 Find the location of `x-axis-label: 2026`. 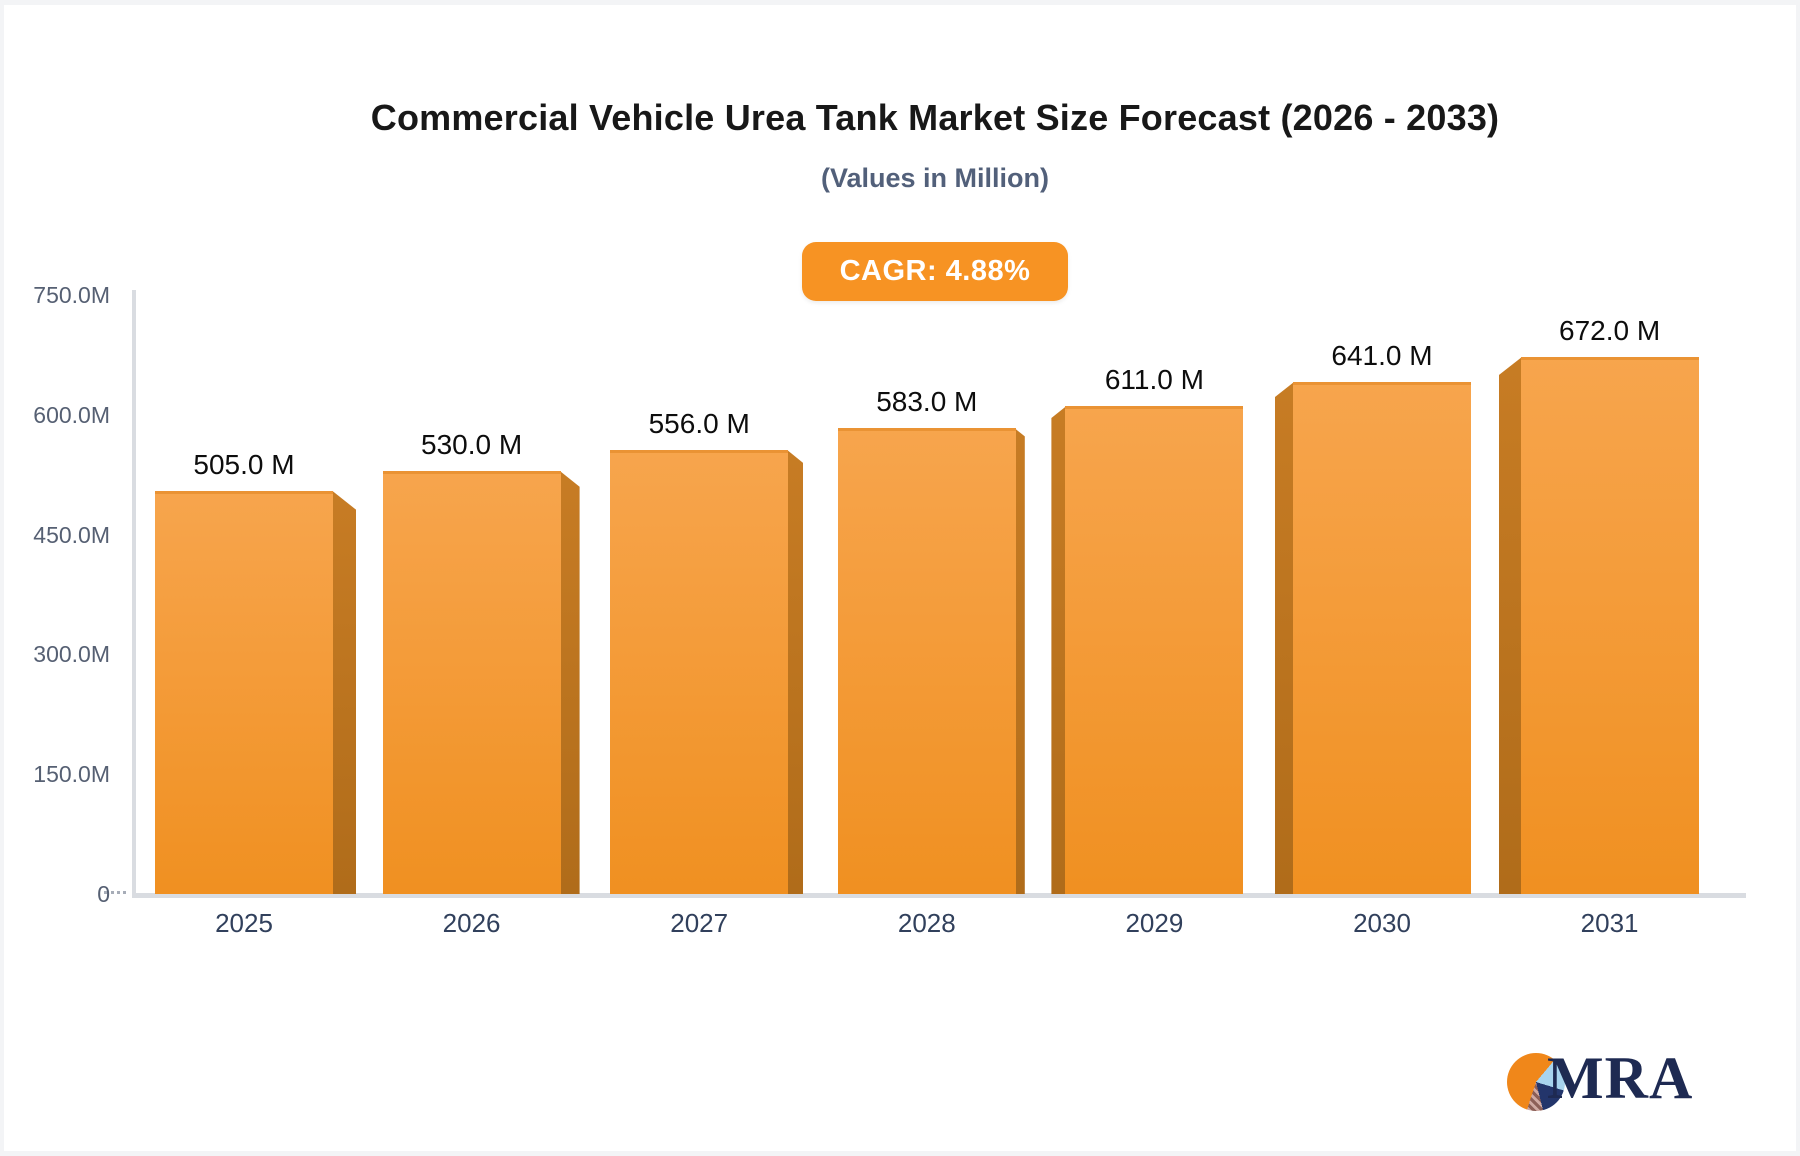

x-axis-label: 2026 is located at coordinates (471, 923).